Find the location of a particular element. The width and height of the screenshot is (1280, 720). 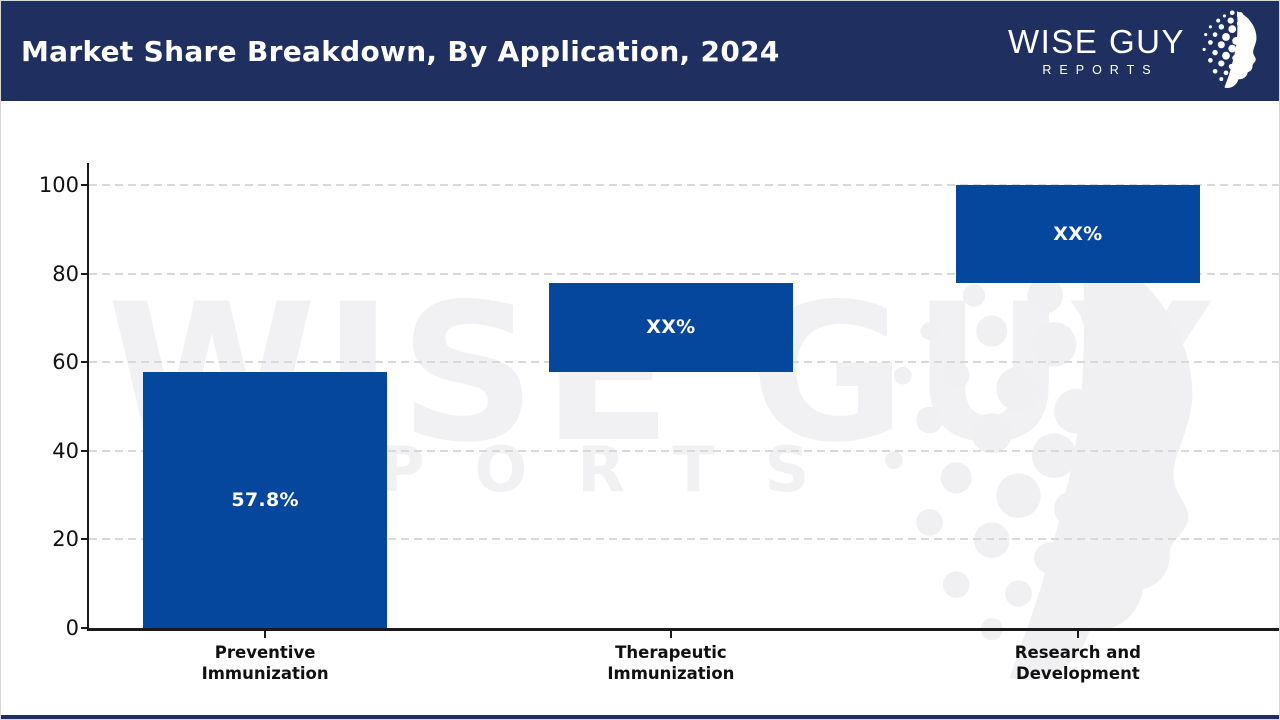

x-category-label: Preventive Immunization is located at coordinates (265, 663).